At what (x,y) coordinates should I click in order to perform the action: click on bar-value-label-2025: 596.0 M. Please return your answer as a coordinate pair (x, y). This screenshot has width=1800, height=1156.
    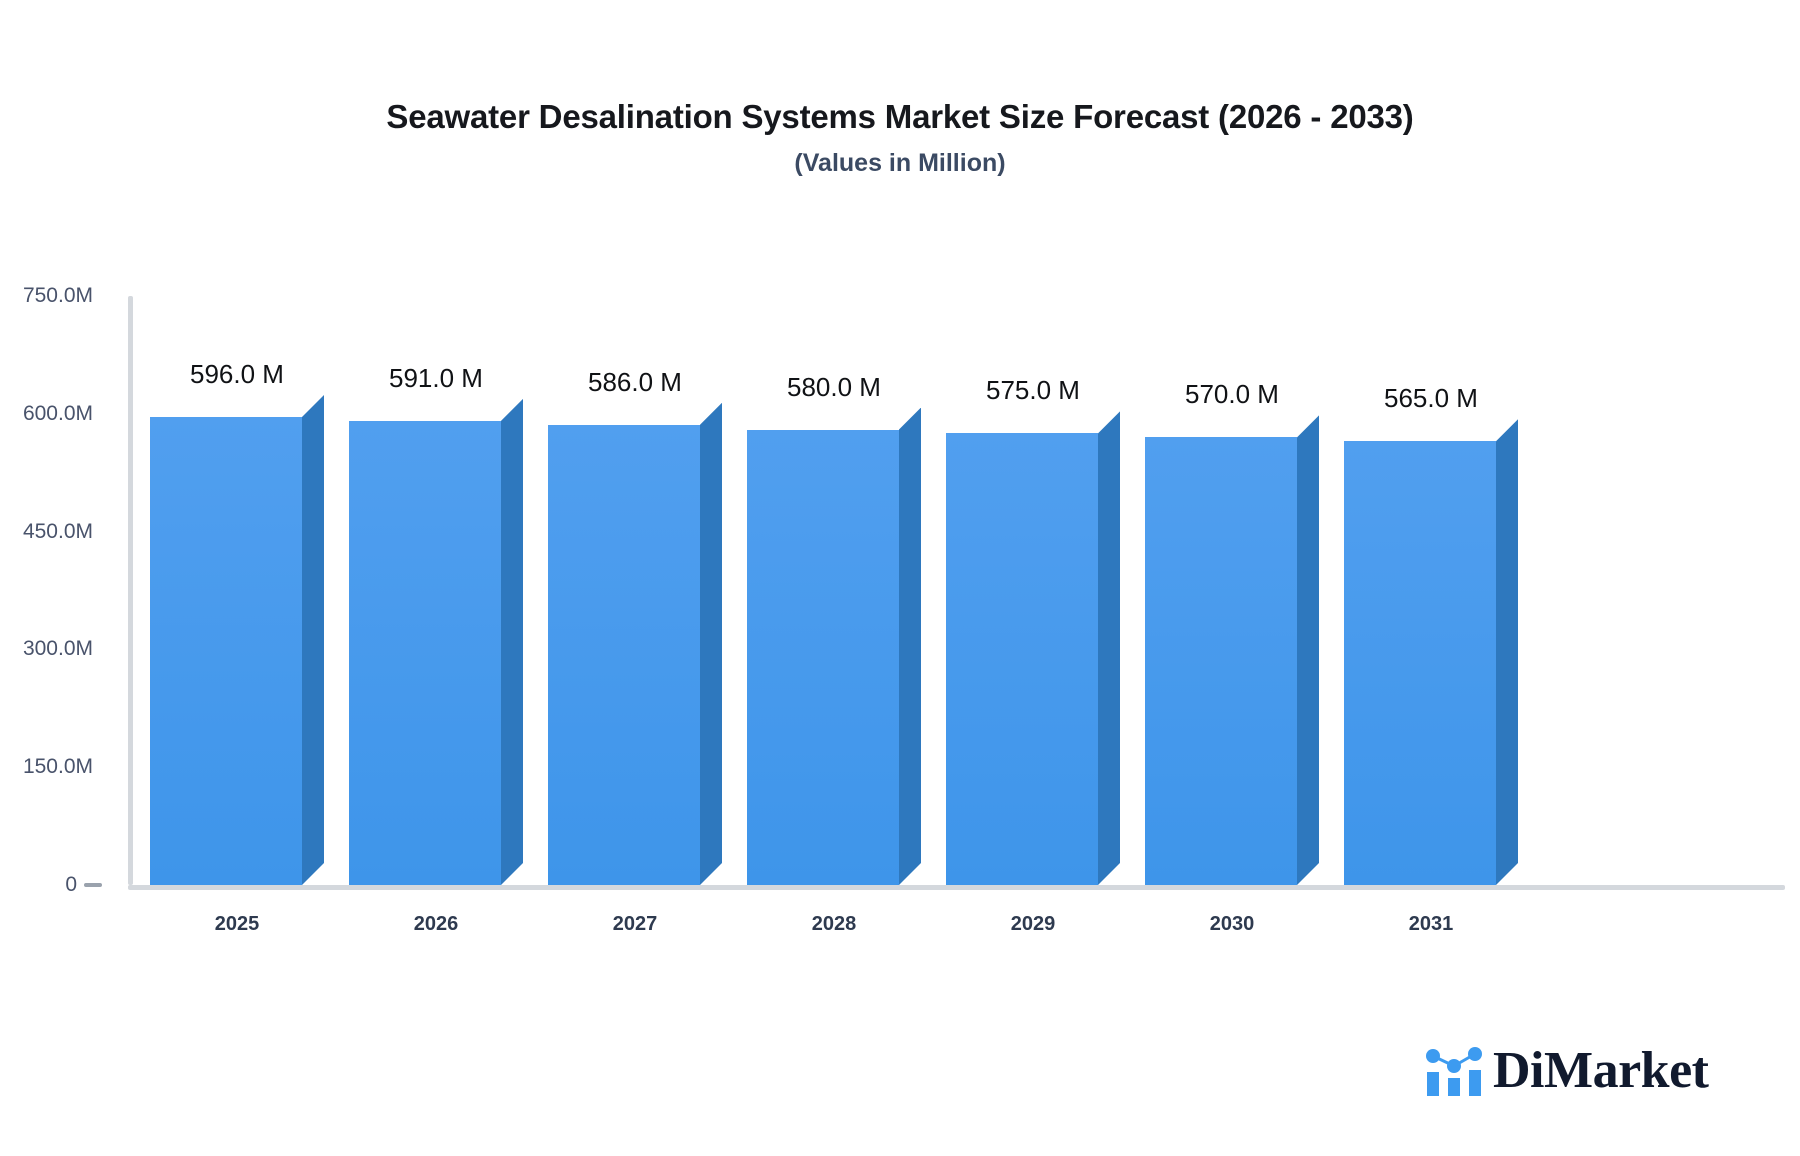
    Looking at the image, I should click on (237, 373).